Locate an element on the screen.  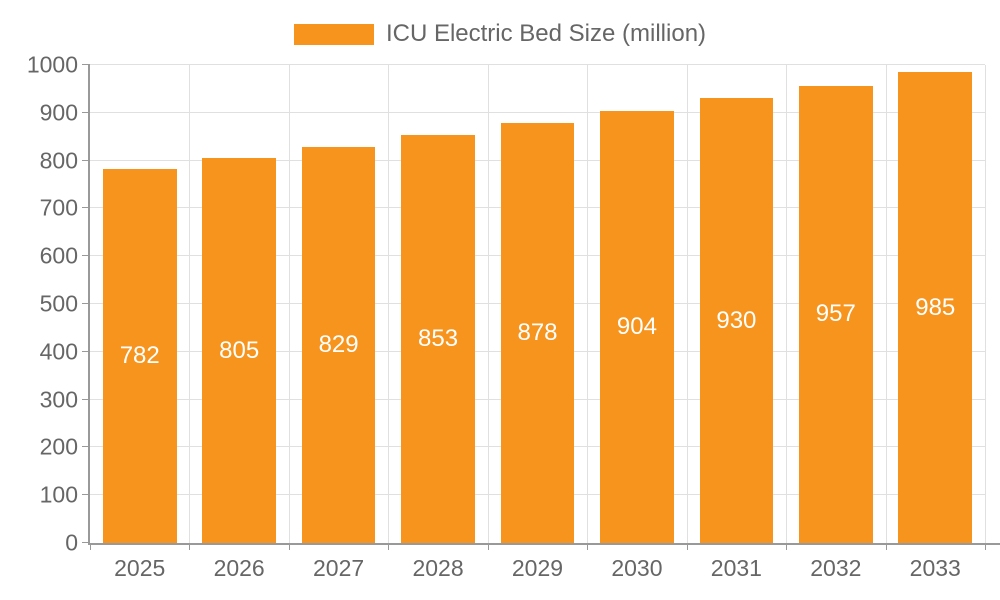
x-axis-tick-label: 2033 is located at coordinates (935, 568).